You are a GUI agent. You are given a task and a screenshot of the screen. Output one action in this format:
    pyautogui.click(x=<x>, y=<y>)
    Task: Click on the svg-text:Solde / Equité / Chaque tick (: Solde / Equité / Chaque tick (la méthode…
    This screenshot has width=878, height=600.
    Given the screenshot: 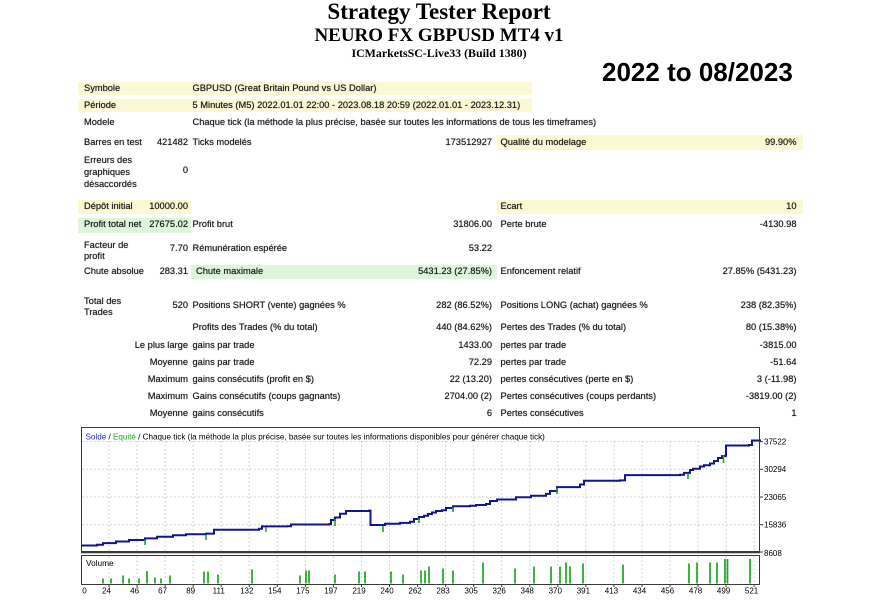 What is the action you would take?
    pyautogui.click(x=316, y=437)
    